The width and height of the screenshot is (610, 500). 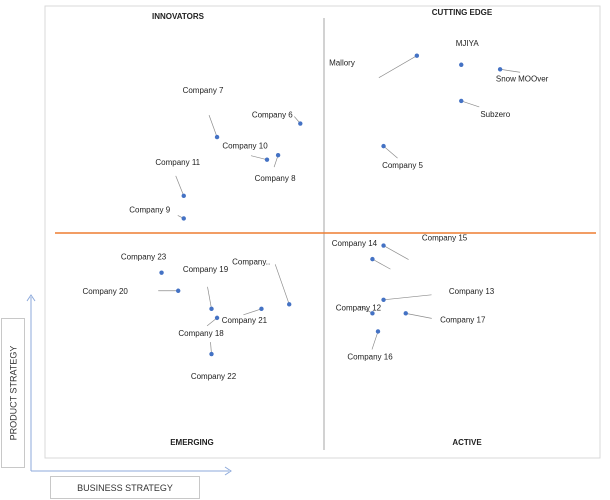 What do you see at coordinates (214, 376) in the screenshot?
I see `point-label: Company 22` at bounding box center [214, 376].